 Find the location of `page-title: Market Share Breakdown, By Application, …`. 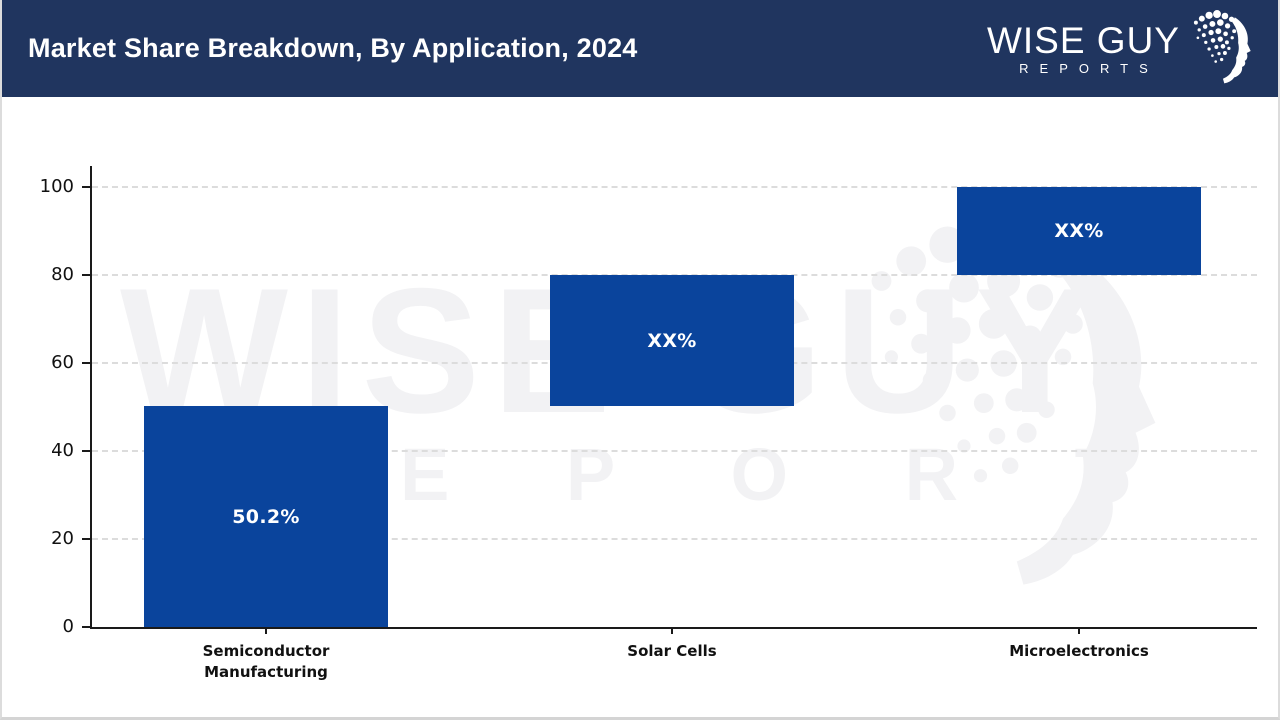

page-title: Market Share Breakdown, By Application, … is located at coordinates (333, 48).